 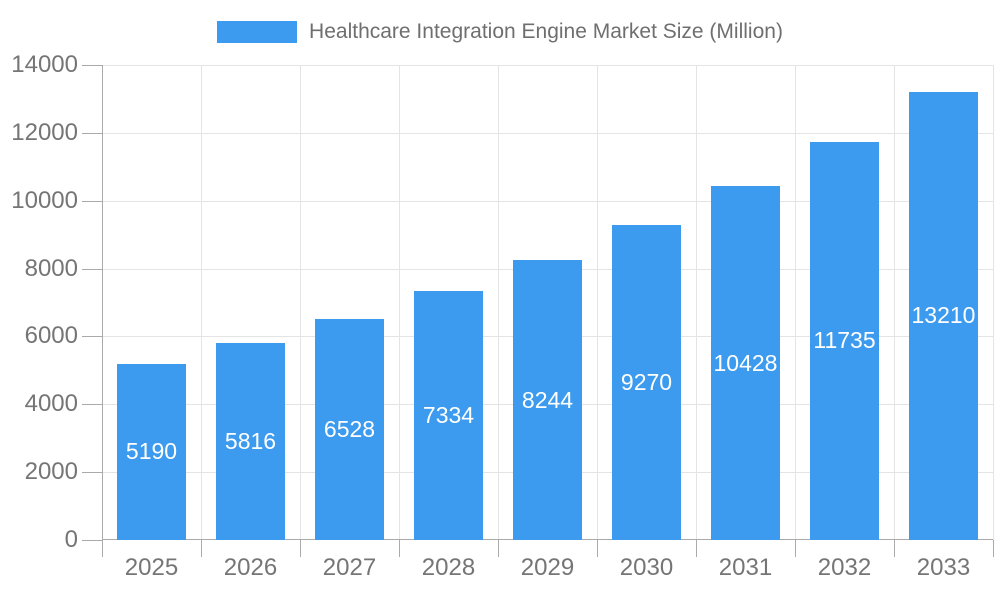 I want to click on bar: 8244, so click(x=547, y=400).